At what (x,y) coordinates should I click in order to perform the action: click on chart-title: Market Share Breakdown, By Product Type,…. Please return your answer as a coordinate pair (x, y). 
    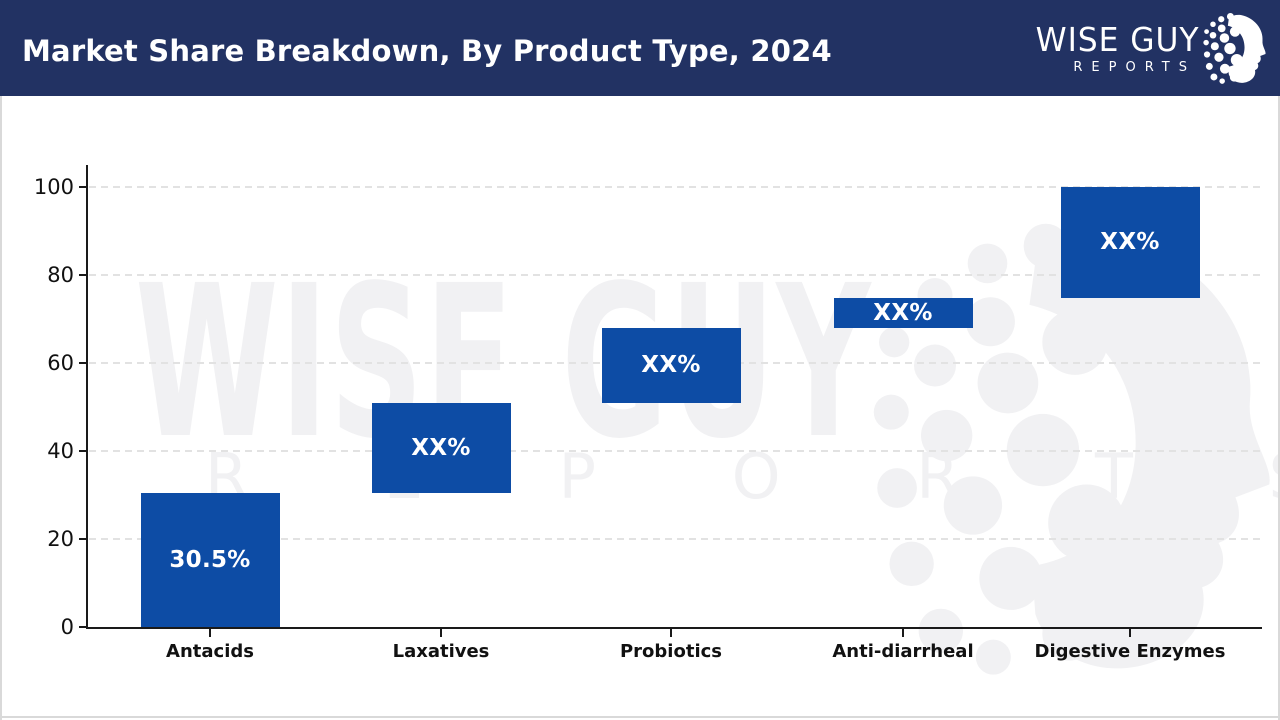
    Looking at the image, I should click on (427, 51).